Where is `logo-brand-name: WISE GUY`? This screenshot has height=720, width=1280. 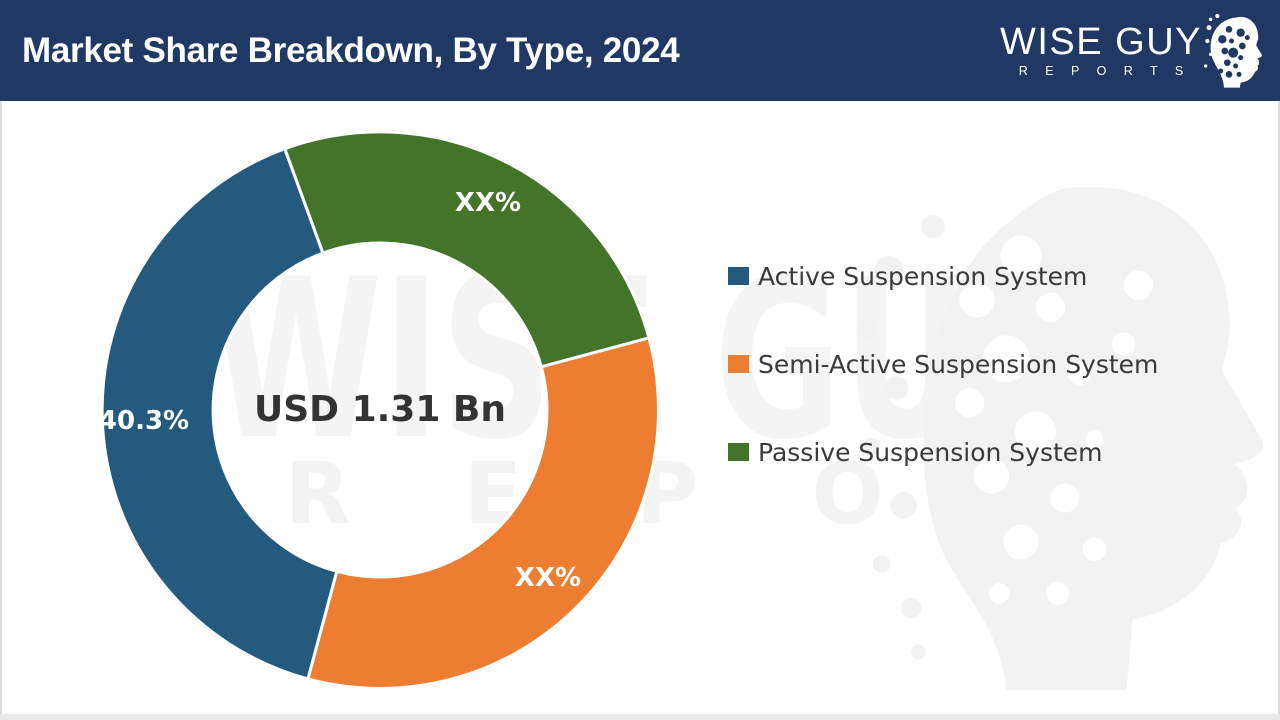
logo-brand-name: WISE GUY is located at coordinates (1100, 41).